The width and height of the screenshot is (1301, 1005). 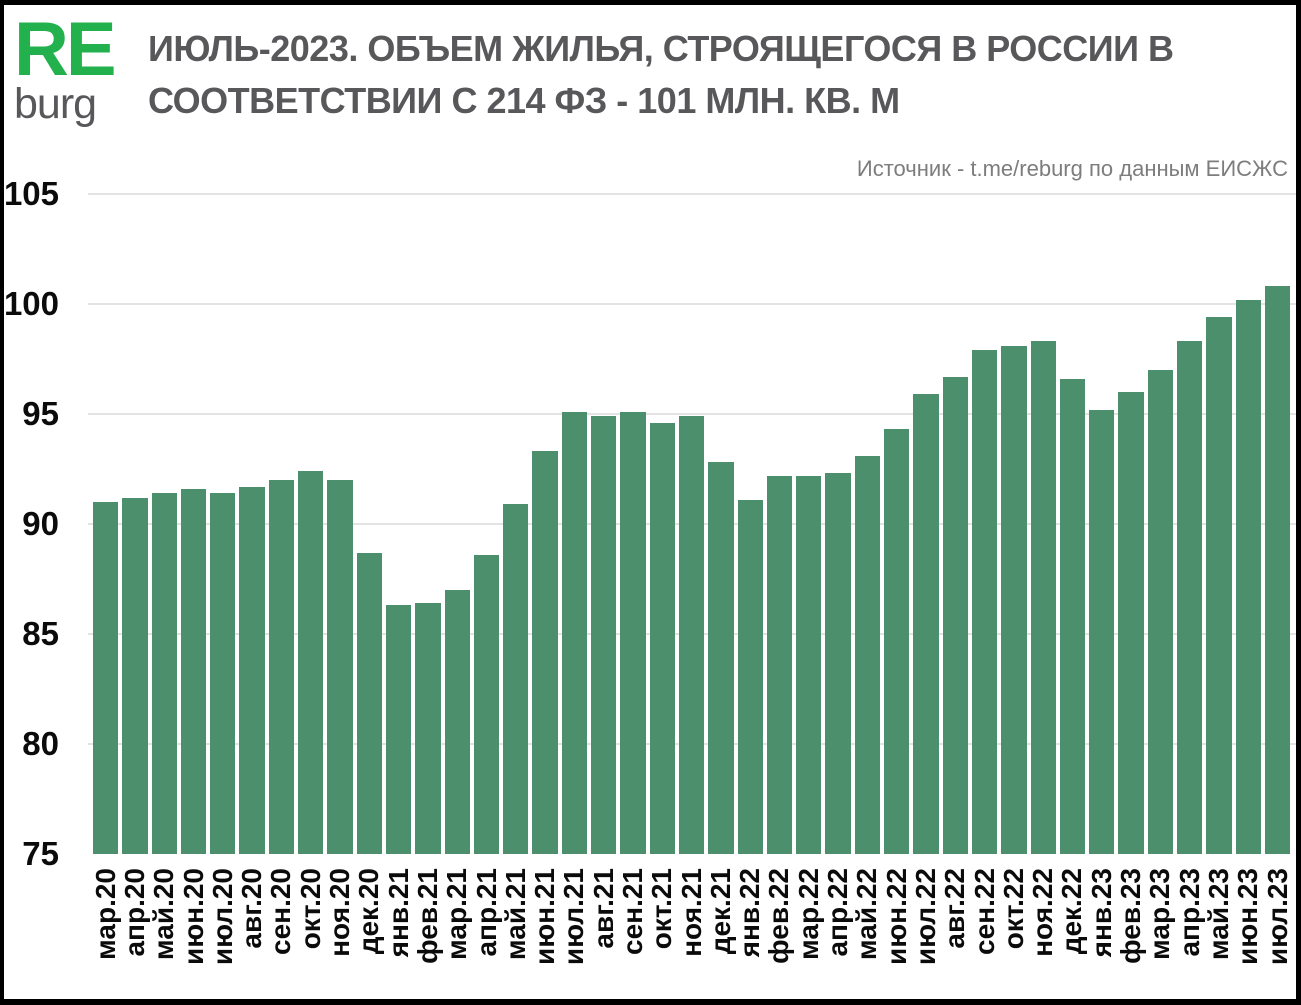 I want to click on x-tick-label: дек.21, so click(x=720, y=933).